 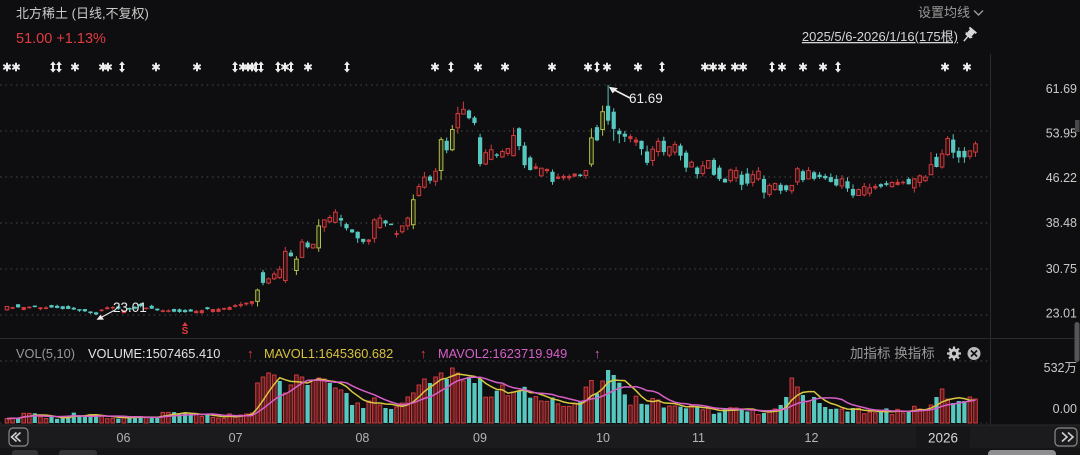 What do you see at coordinates (502, 353) in the screenshot?
I see `svg-text: MAVOL2:1623719.949` at bounding box center [502, 353].